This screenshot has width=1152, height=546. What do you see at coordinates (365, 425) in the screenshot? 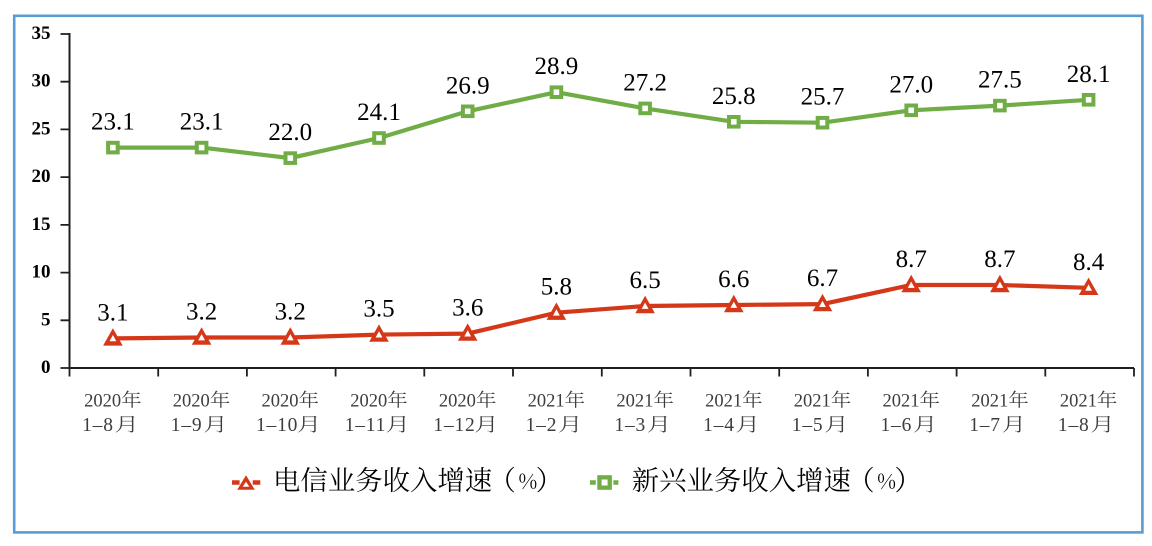
I see `svg-text: 1–11` at bounding box center [365, 425].